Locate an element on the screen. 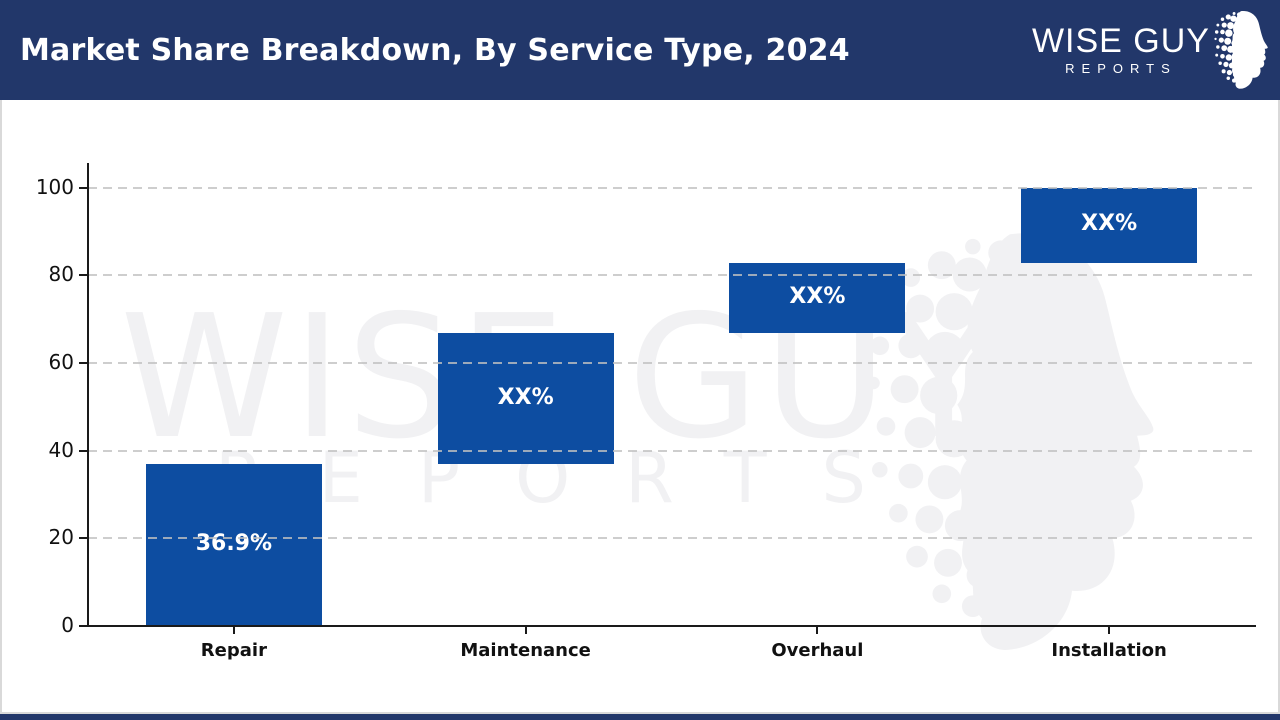  logo-wordmark: WISE GUY is located at coordinates (1120, 40).